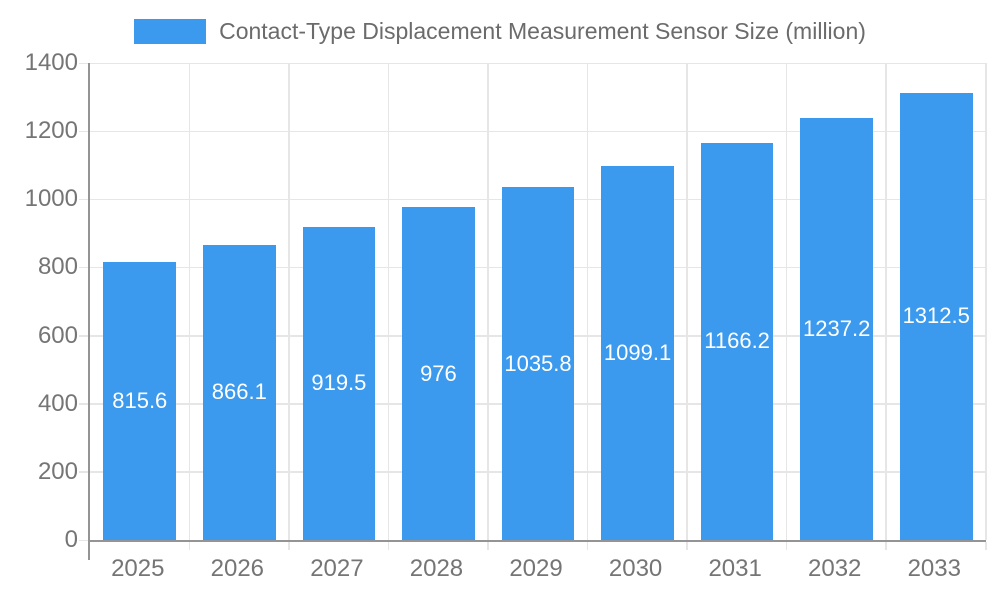 Image resolution: width=1000 pixels, height=600 pixels. I want to click on y-tick-label: 800, so click(57, 267).